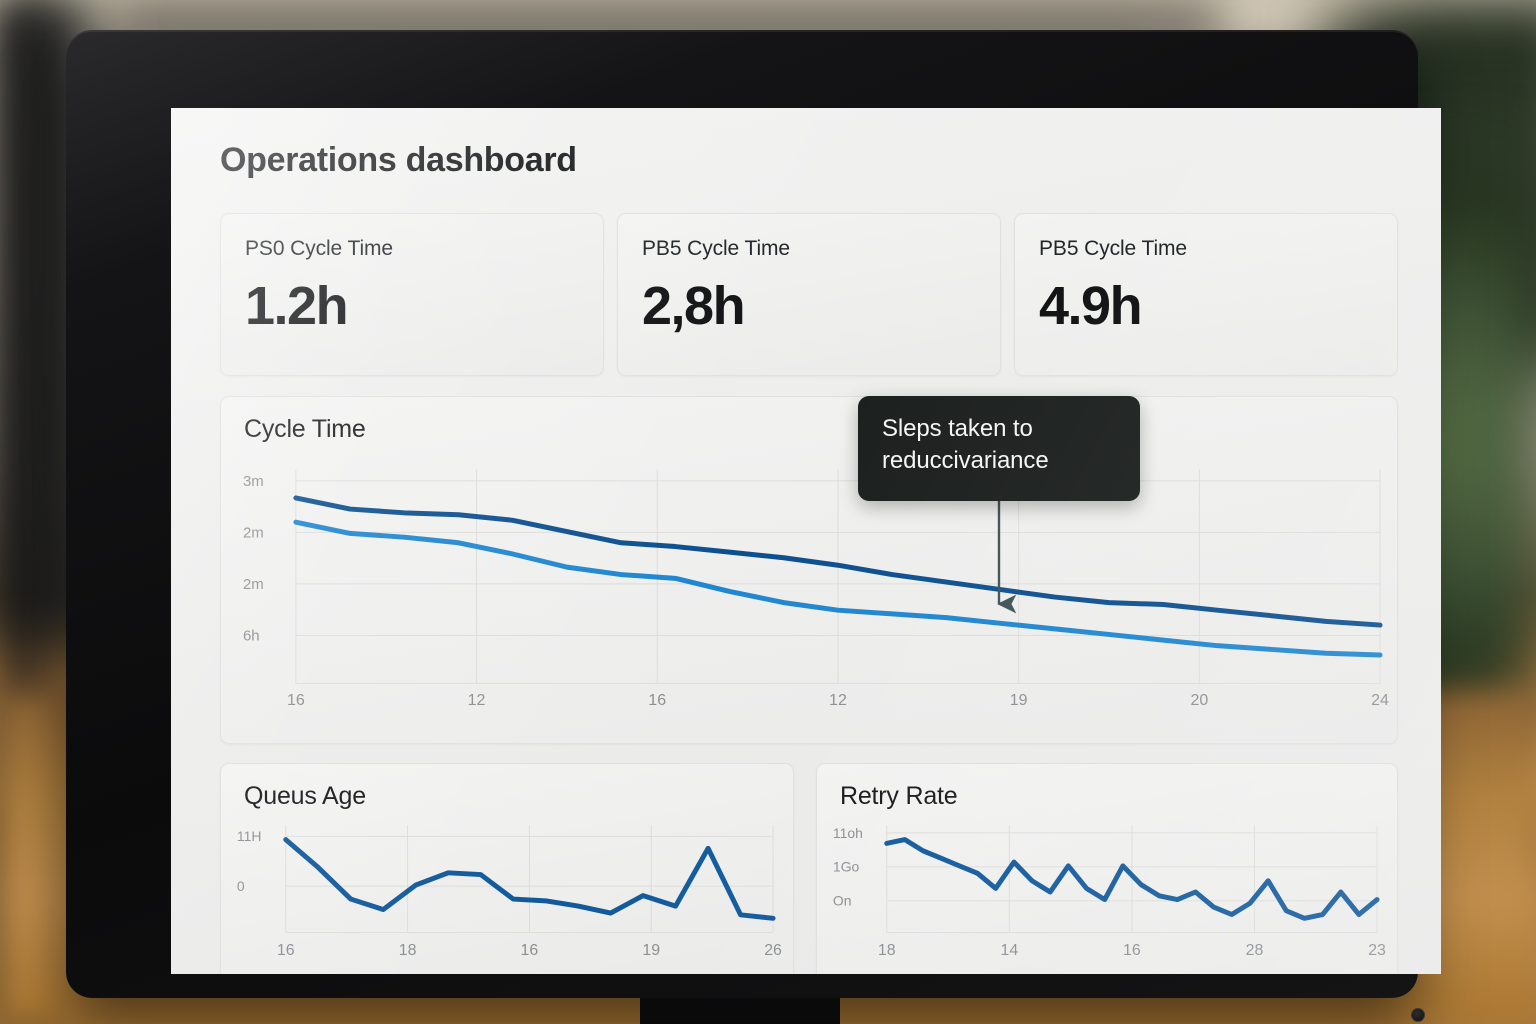 Image resolution: width=1536 pixels, height=1024 pixels. What do you see at coordinates (1380, 700) in the screenshot?
I see `x-axis-tick-label: 24` at bounding box center [1380, 700].